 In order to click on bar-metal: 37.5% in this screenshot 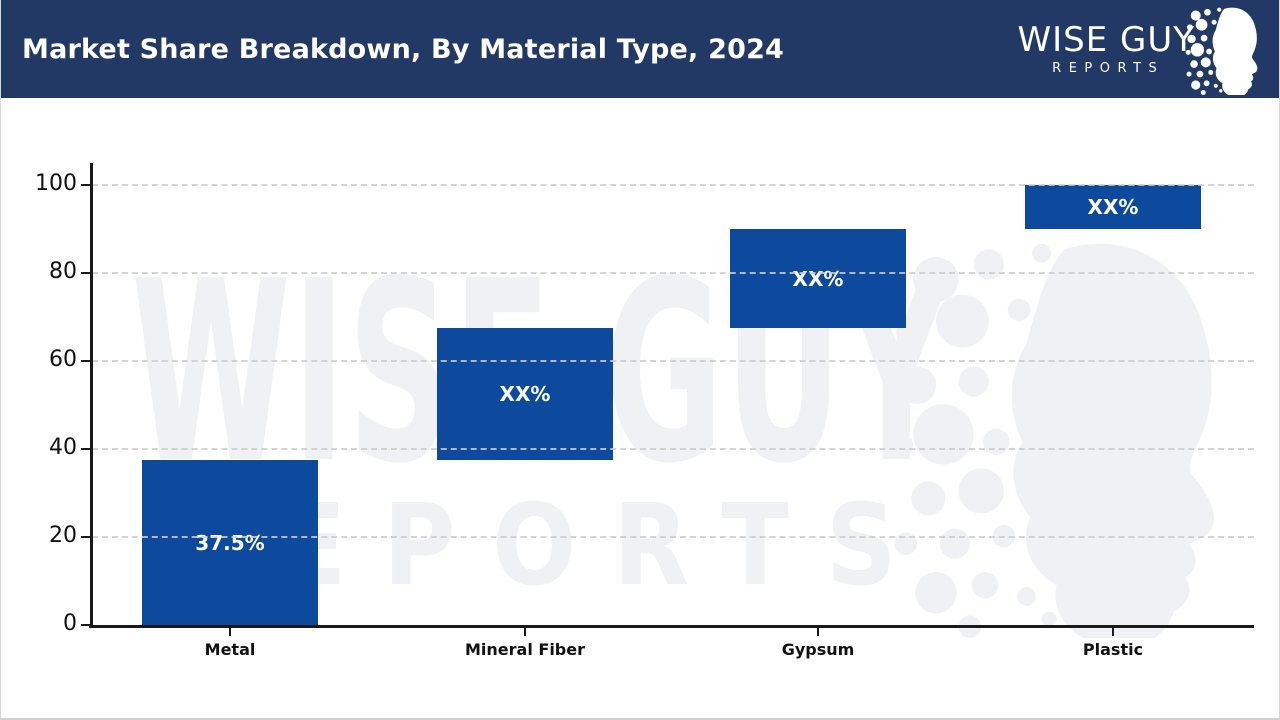, I will do `click(230, 542)`.